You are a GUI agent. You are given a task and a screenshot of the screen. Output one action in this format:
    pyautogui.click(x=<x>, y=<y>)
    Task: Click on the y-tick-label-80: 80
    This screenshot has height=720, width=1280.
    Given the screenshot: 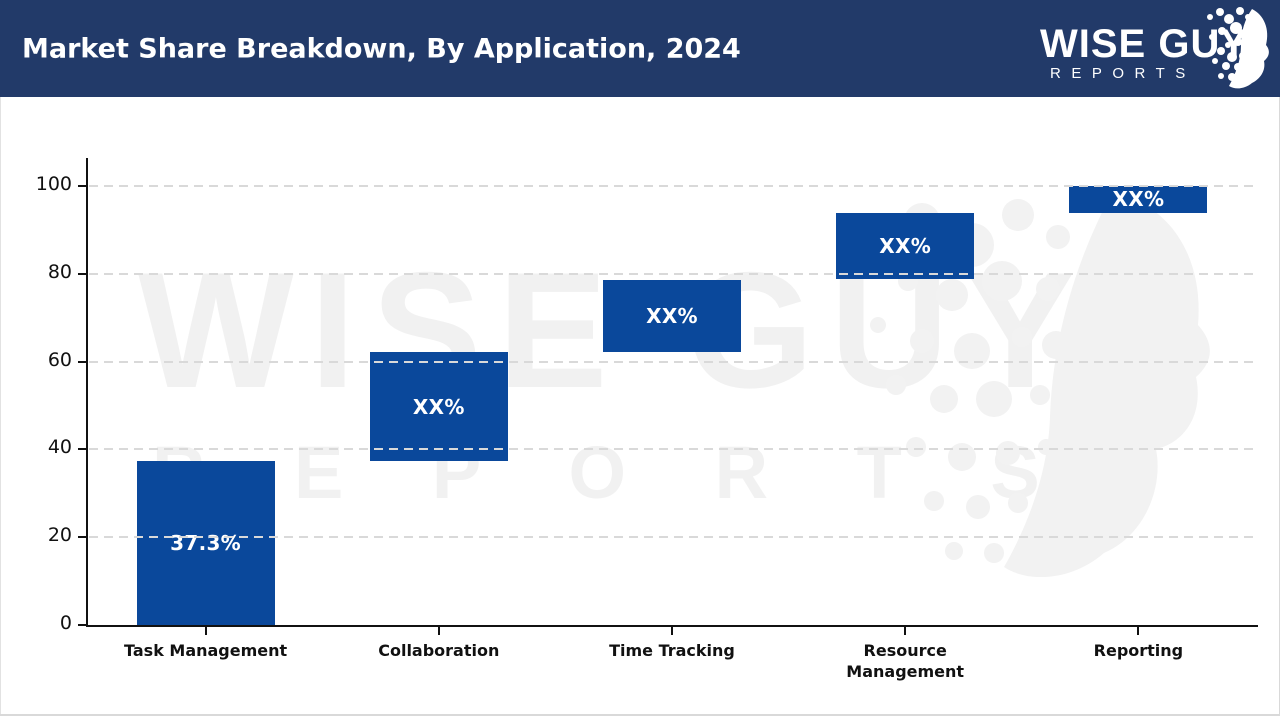 What is the action you would take?
    pyautogui.click(x=59, y=271)
    